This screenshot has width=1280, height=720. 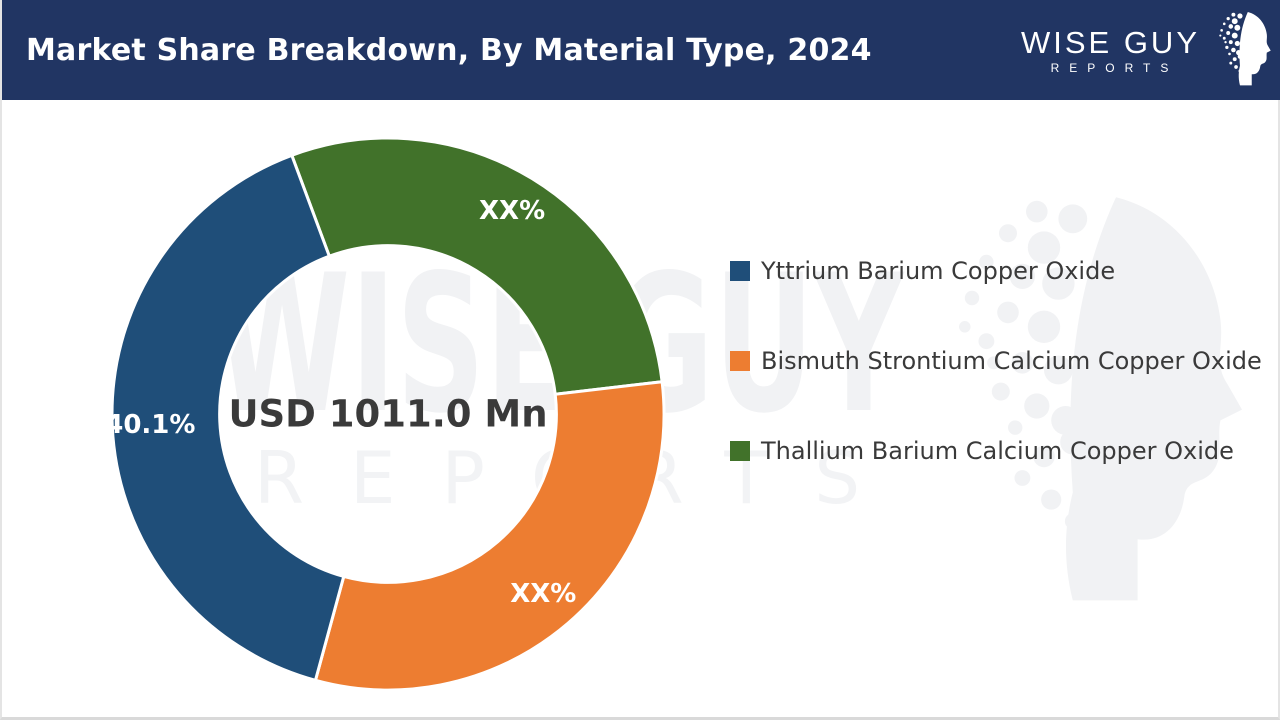 What do you see at coordinates (543, 594) in the screenshot?
I see `slice-label-2: XX%` at bounding box center [543, 594].